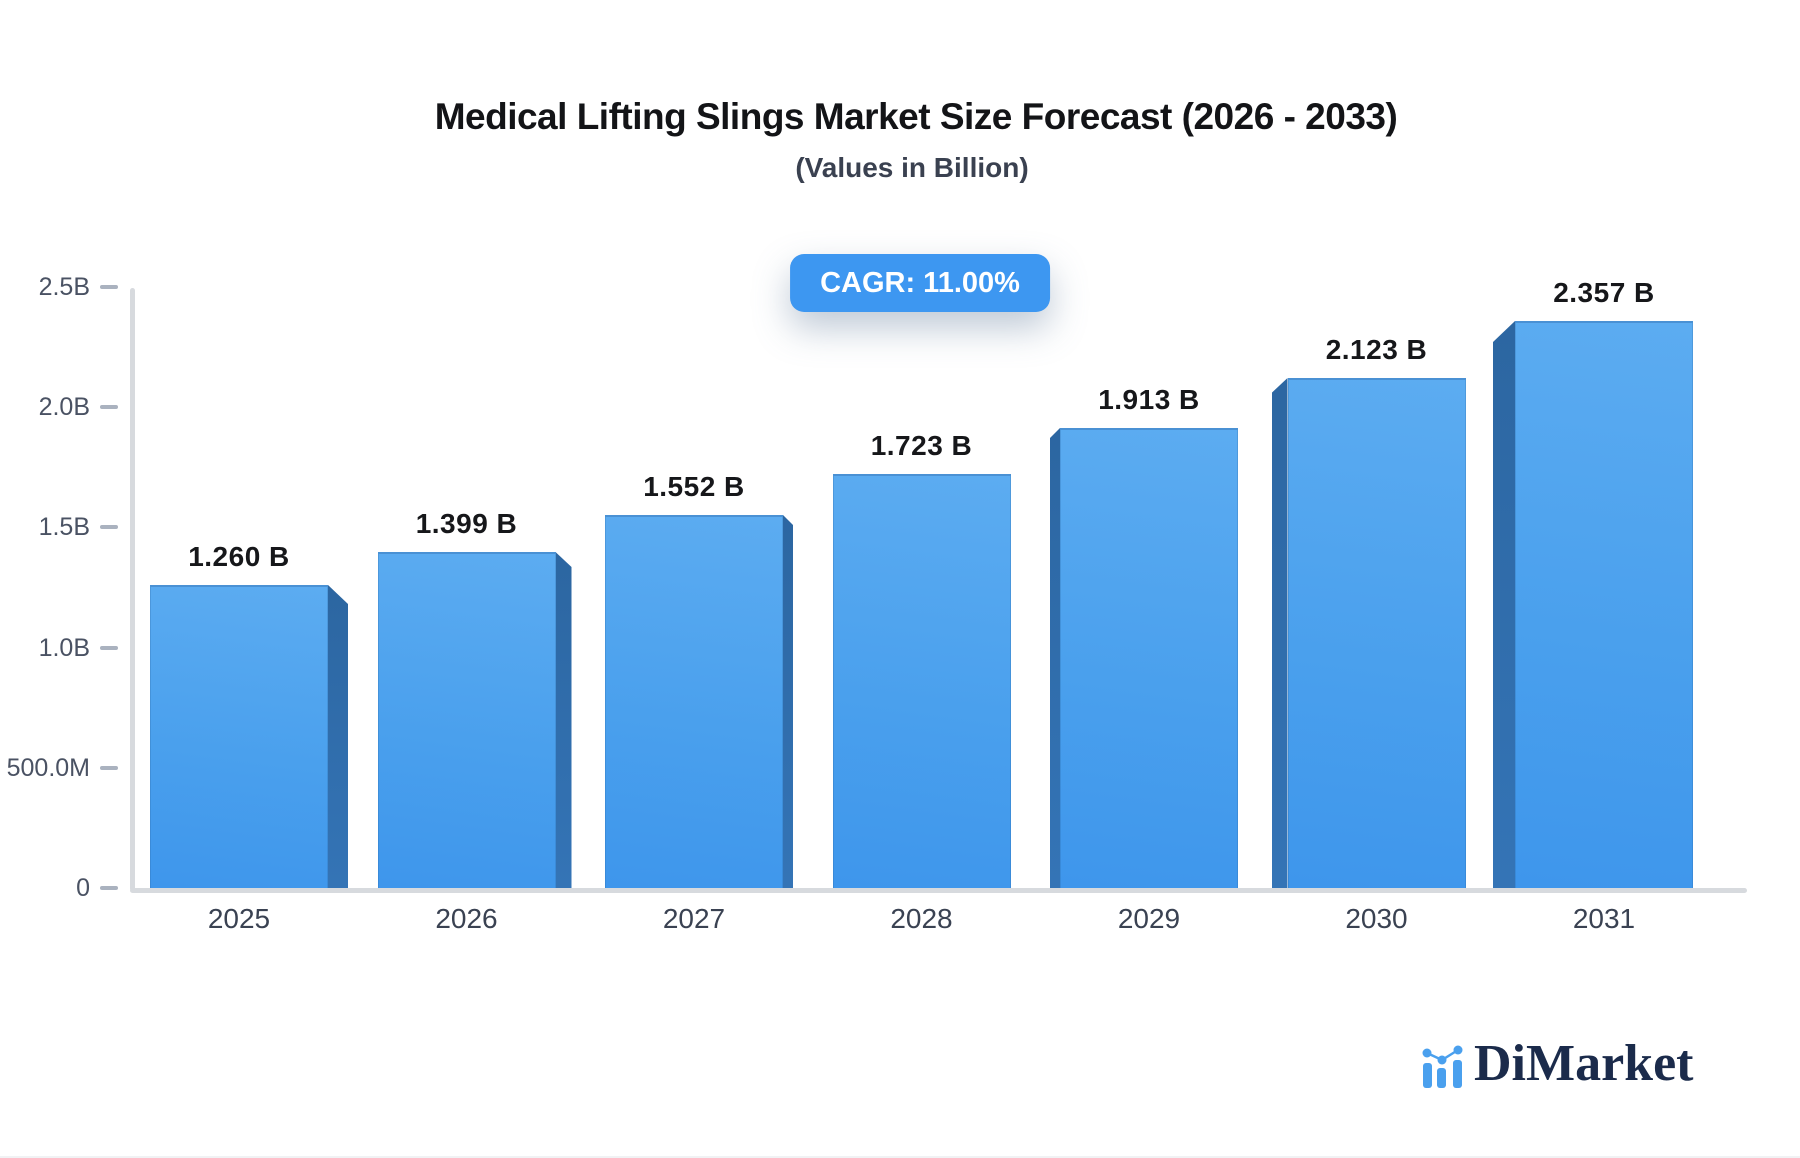  What do you see at coordinates (132, 589) in the screenshot?
I see `y-axis-line` at bounding box center [132, 589].